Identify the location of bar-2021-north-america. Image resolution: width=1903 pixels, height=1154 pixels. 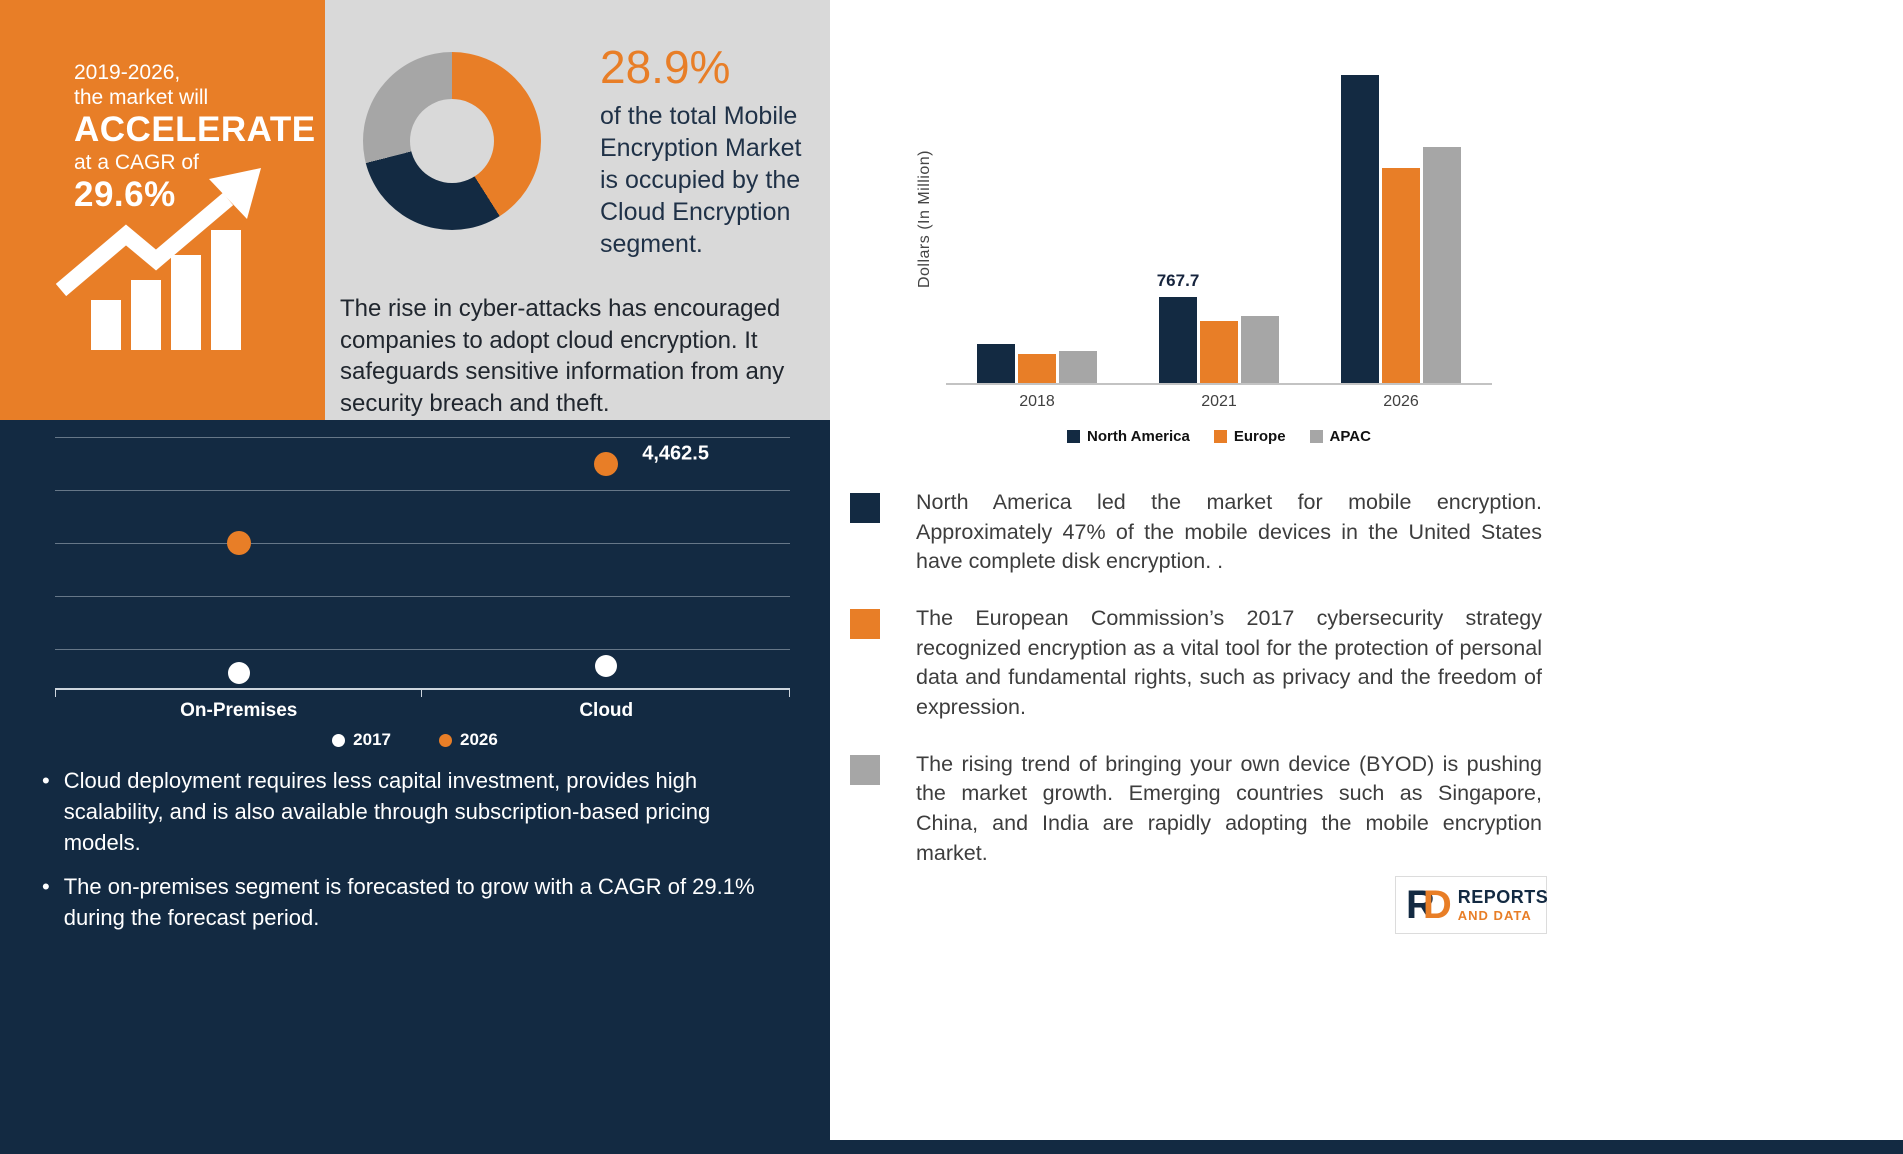
(1178, 339).